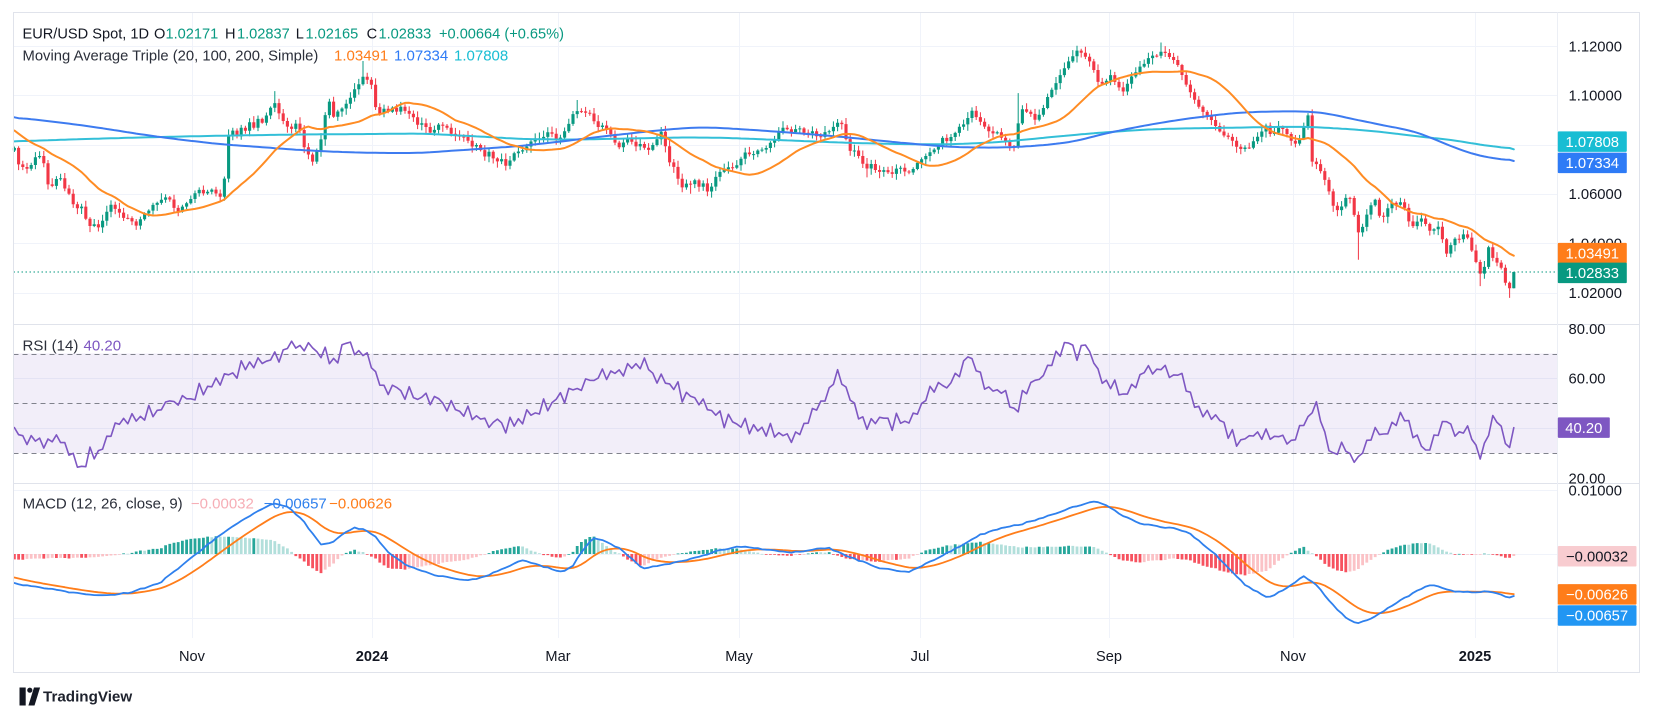  I want to click on svg-text: 1.02000, so click(1596, 294).